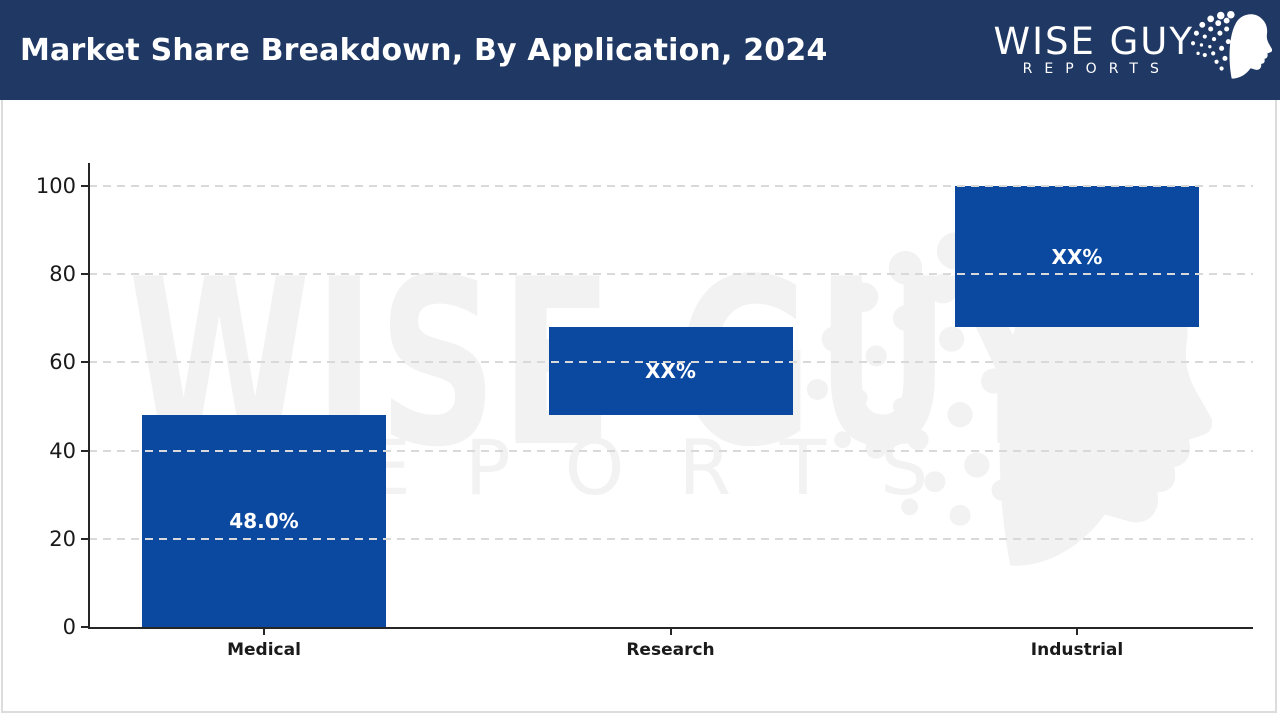  Describe the element at coordinates (62, 362) in the screenshot. I see `y-tick-label: 60` at that location.